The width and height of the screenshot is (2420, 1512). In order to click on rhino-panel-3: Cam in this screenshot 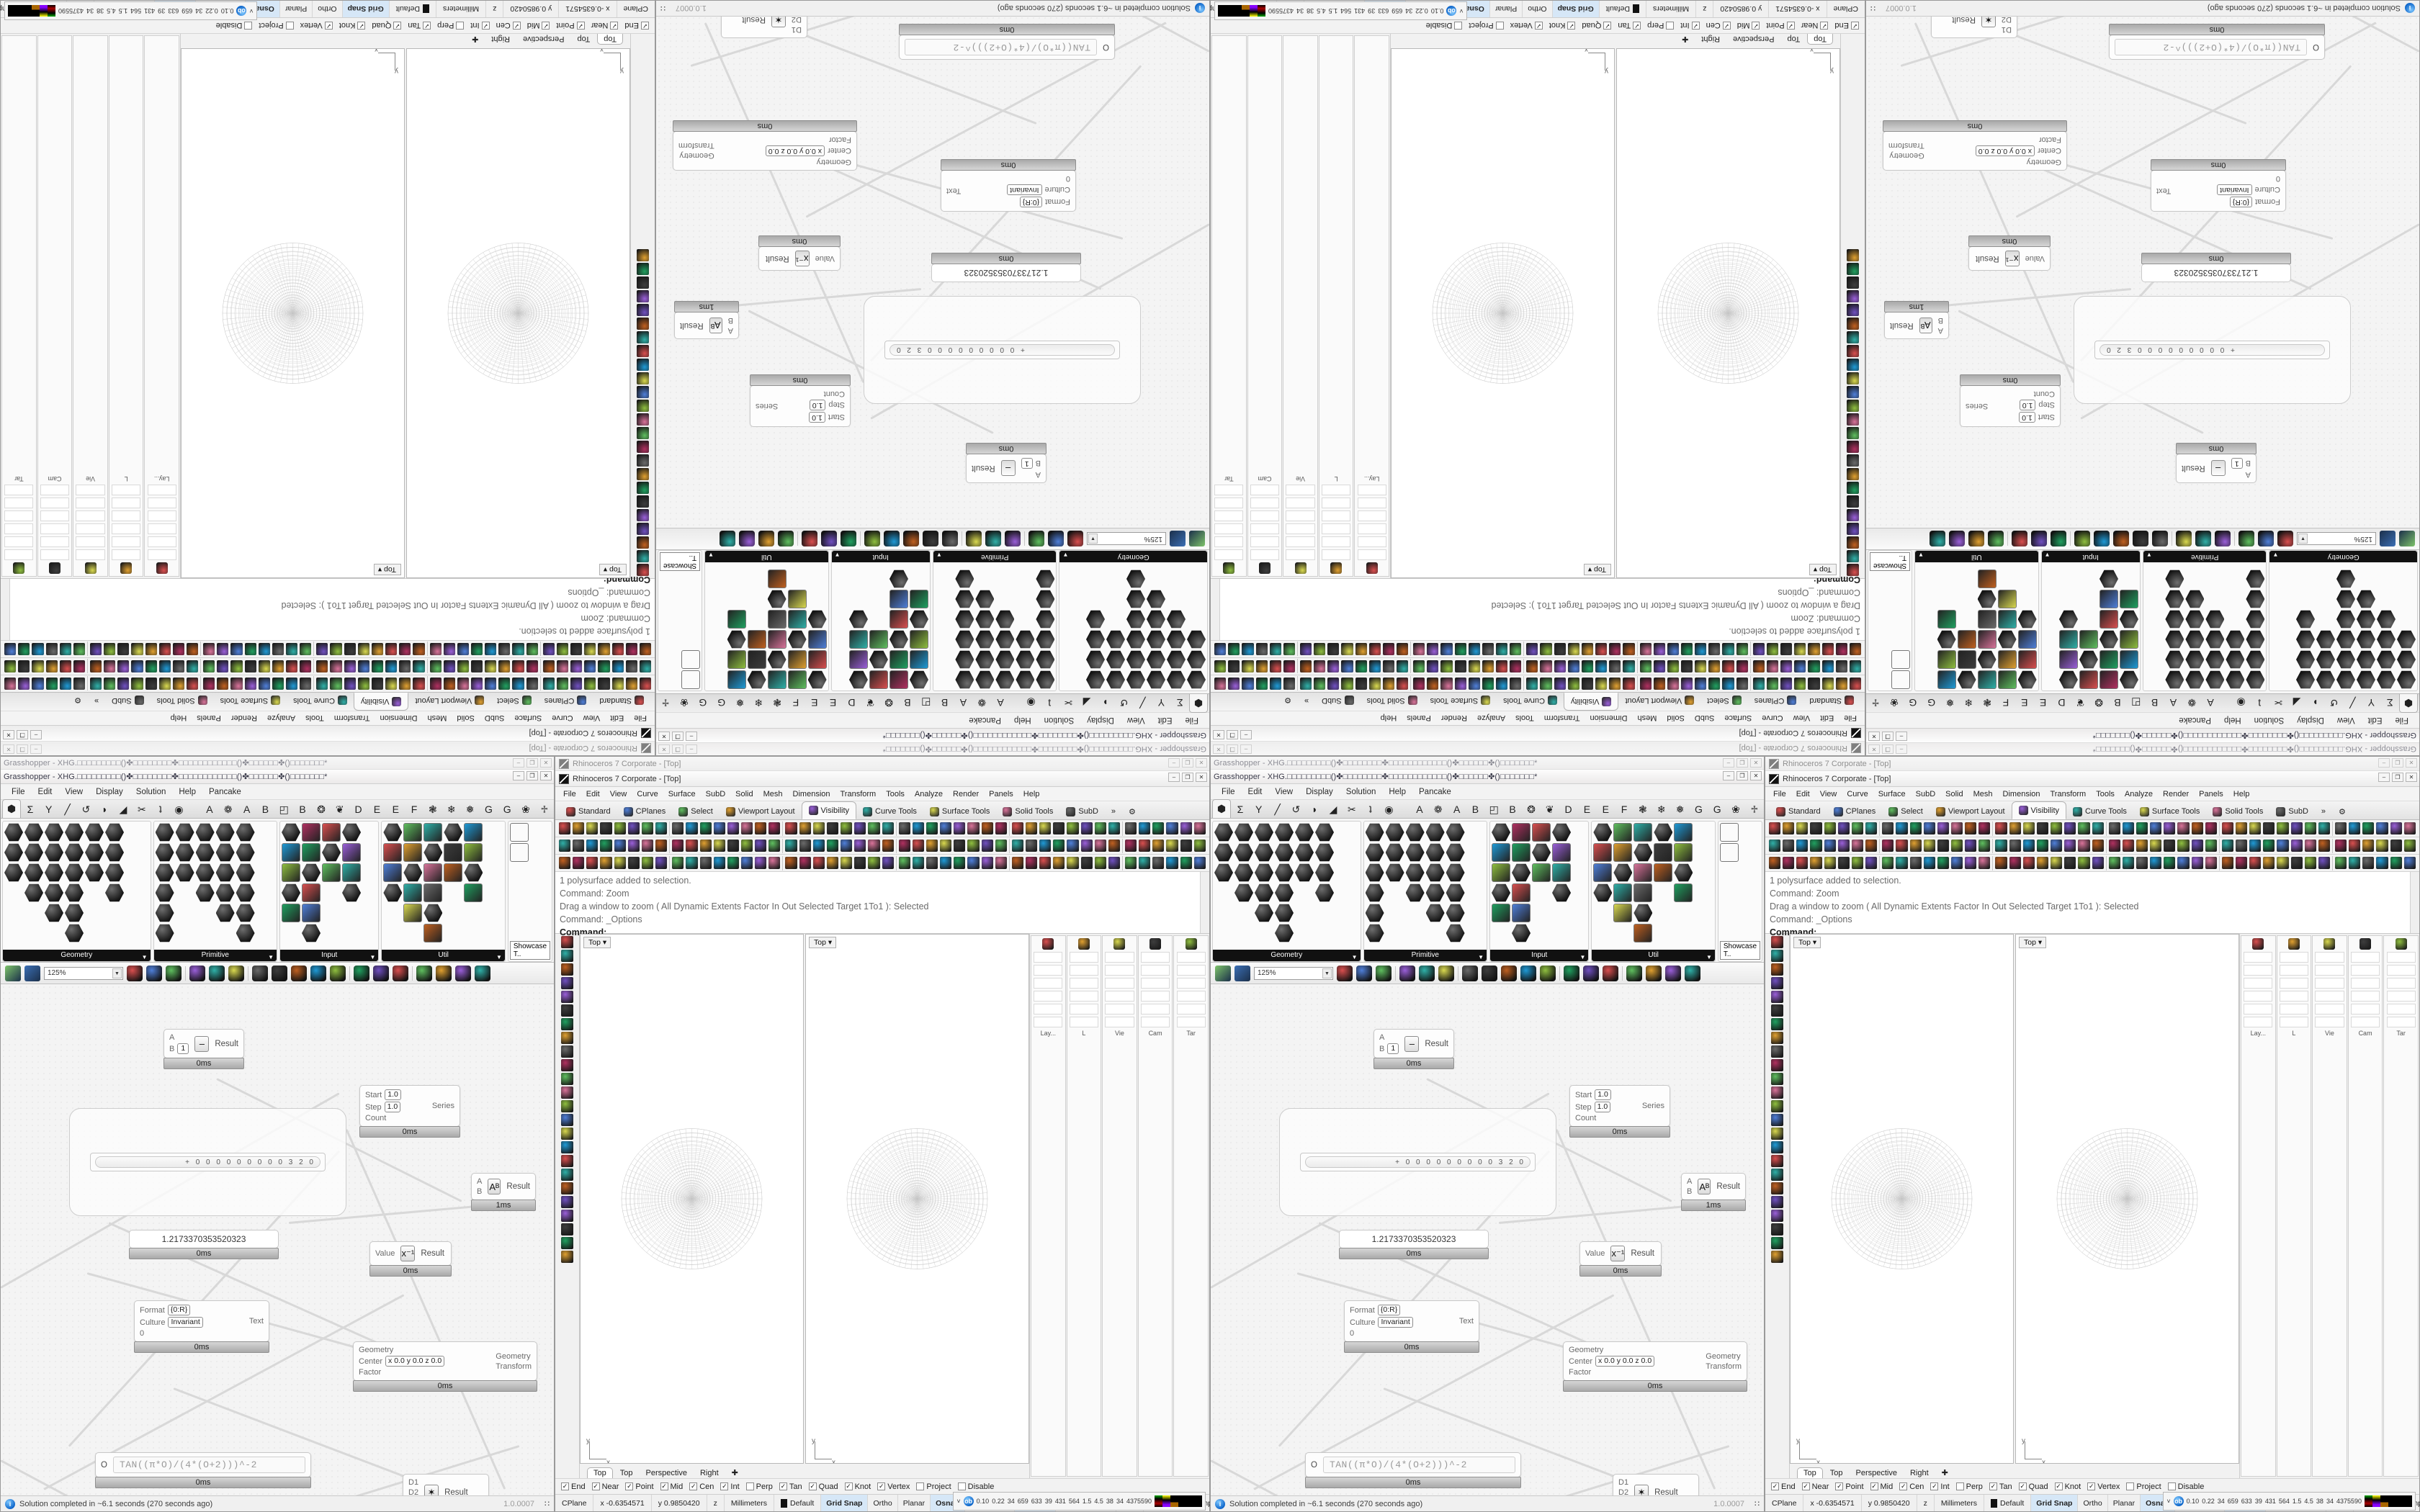, I will do `click(1265, 306)`.